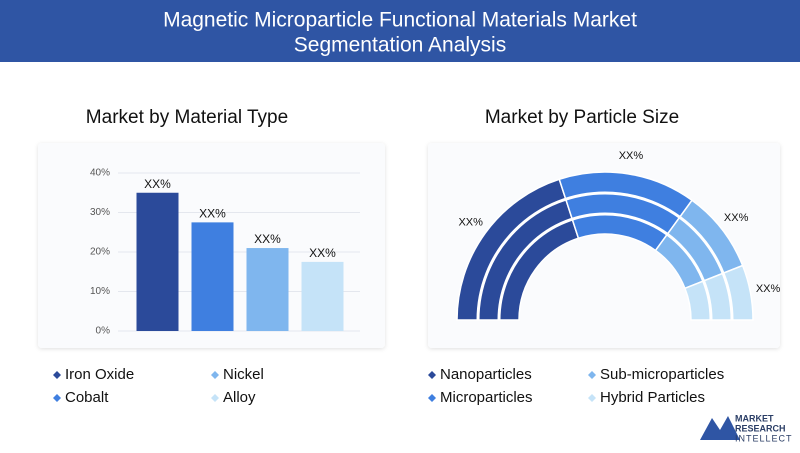 The width and height of the screenshot is (800, 453). I want to click on logo-text: MARKET, so click(754, 418).